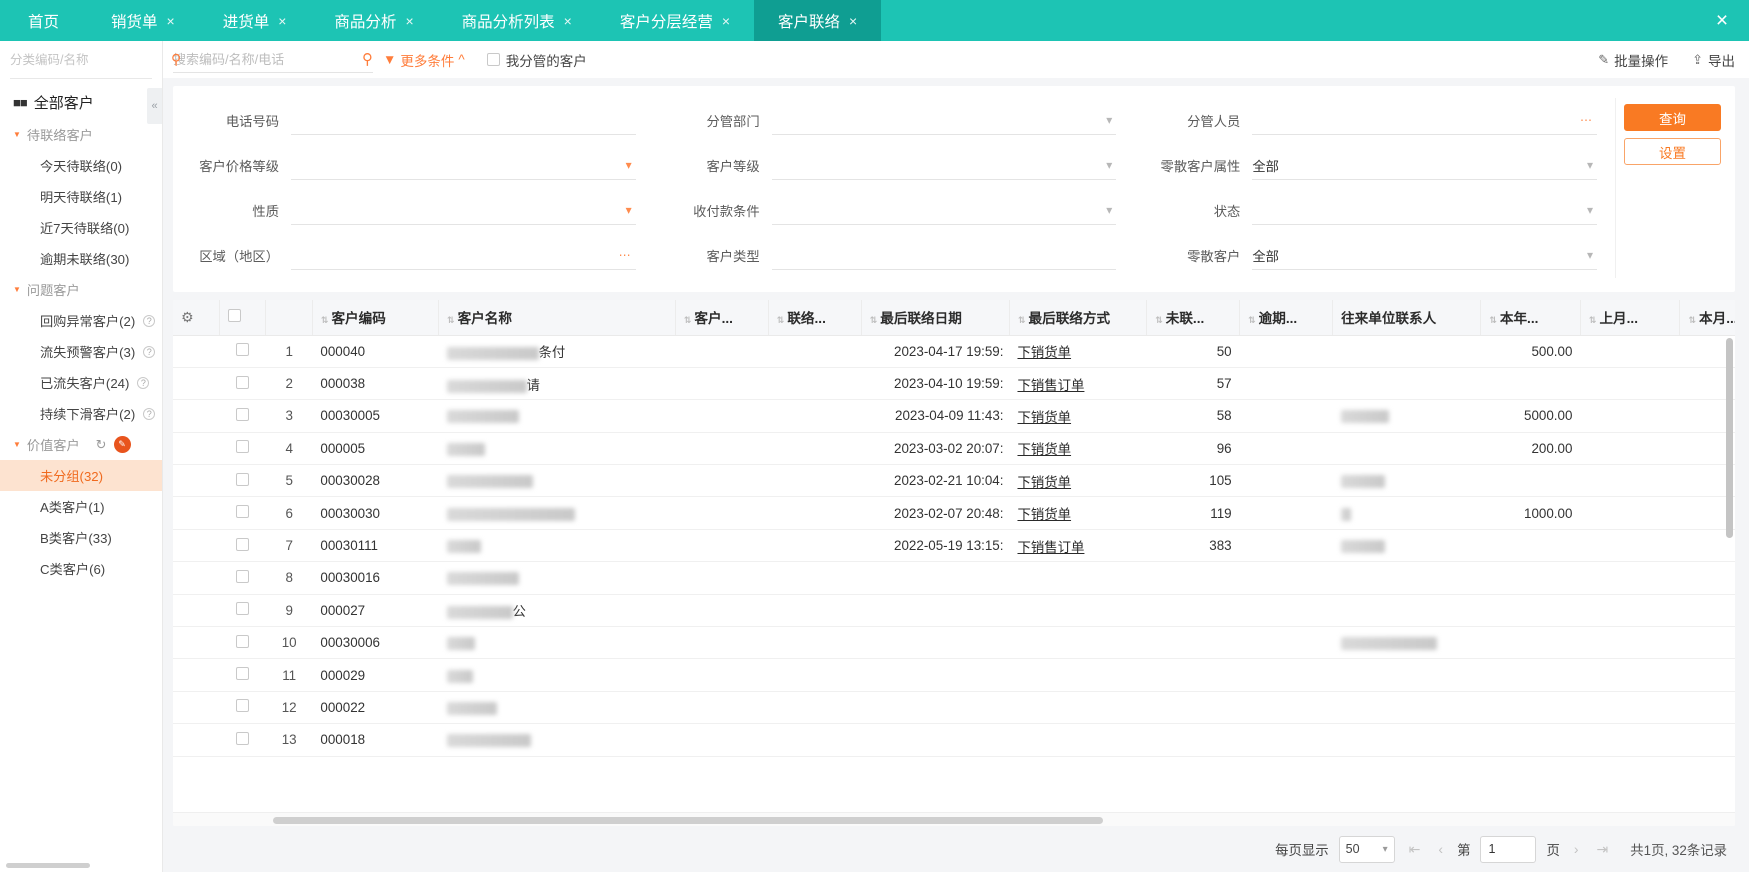 Image resolution: width=1749 pixels, height=872 pixels. I want to click on filter-customer-type-input, so click(944, 256).